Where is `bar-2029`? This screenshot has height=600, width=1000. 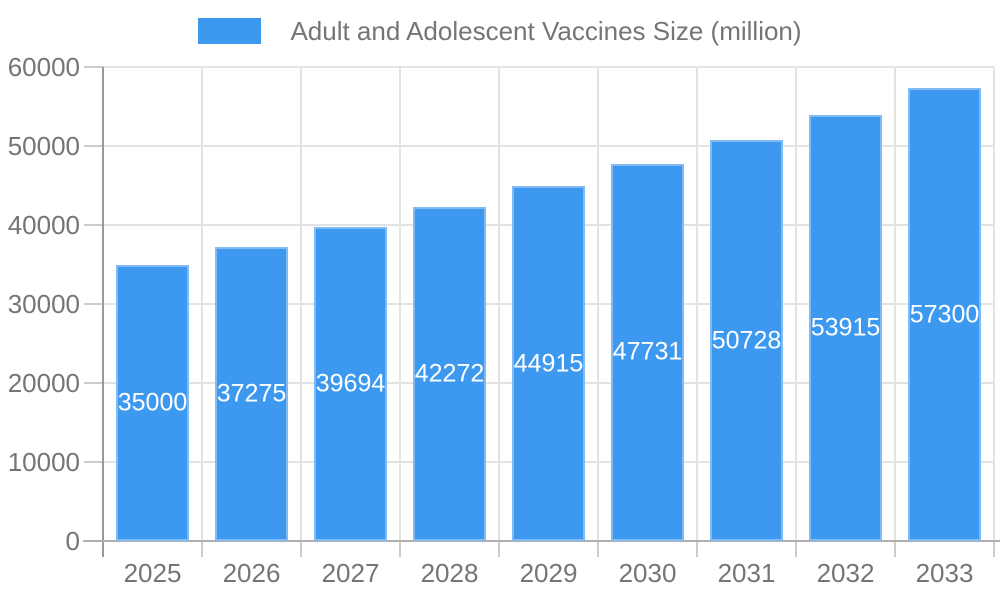
bar-2029 is located at coordinates (548, 363).